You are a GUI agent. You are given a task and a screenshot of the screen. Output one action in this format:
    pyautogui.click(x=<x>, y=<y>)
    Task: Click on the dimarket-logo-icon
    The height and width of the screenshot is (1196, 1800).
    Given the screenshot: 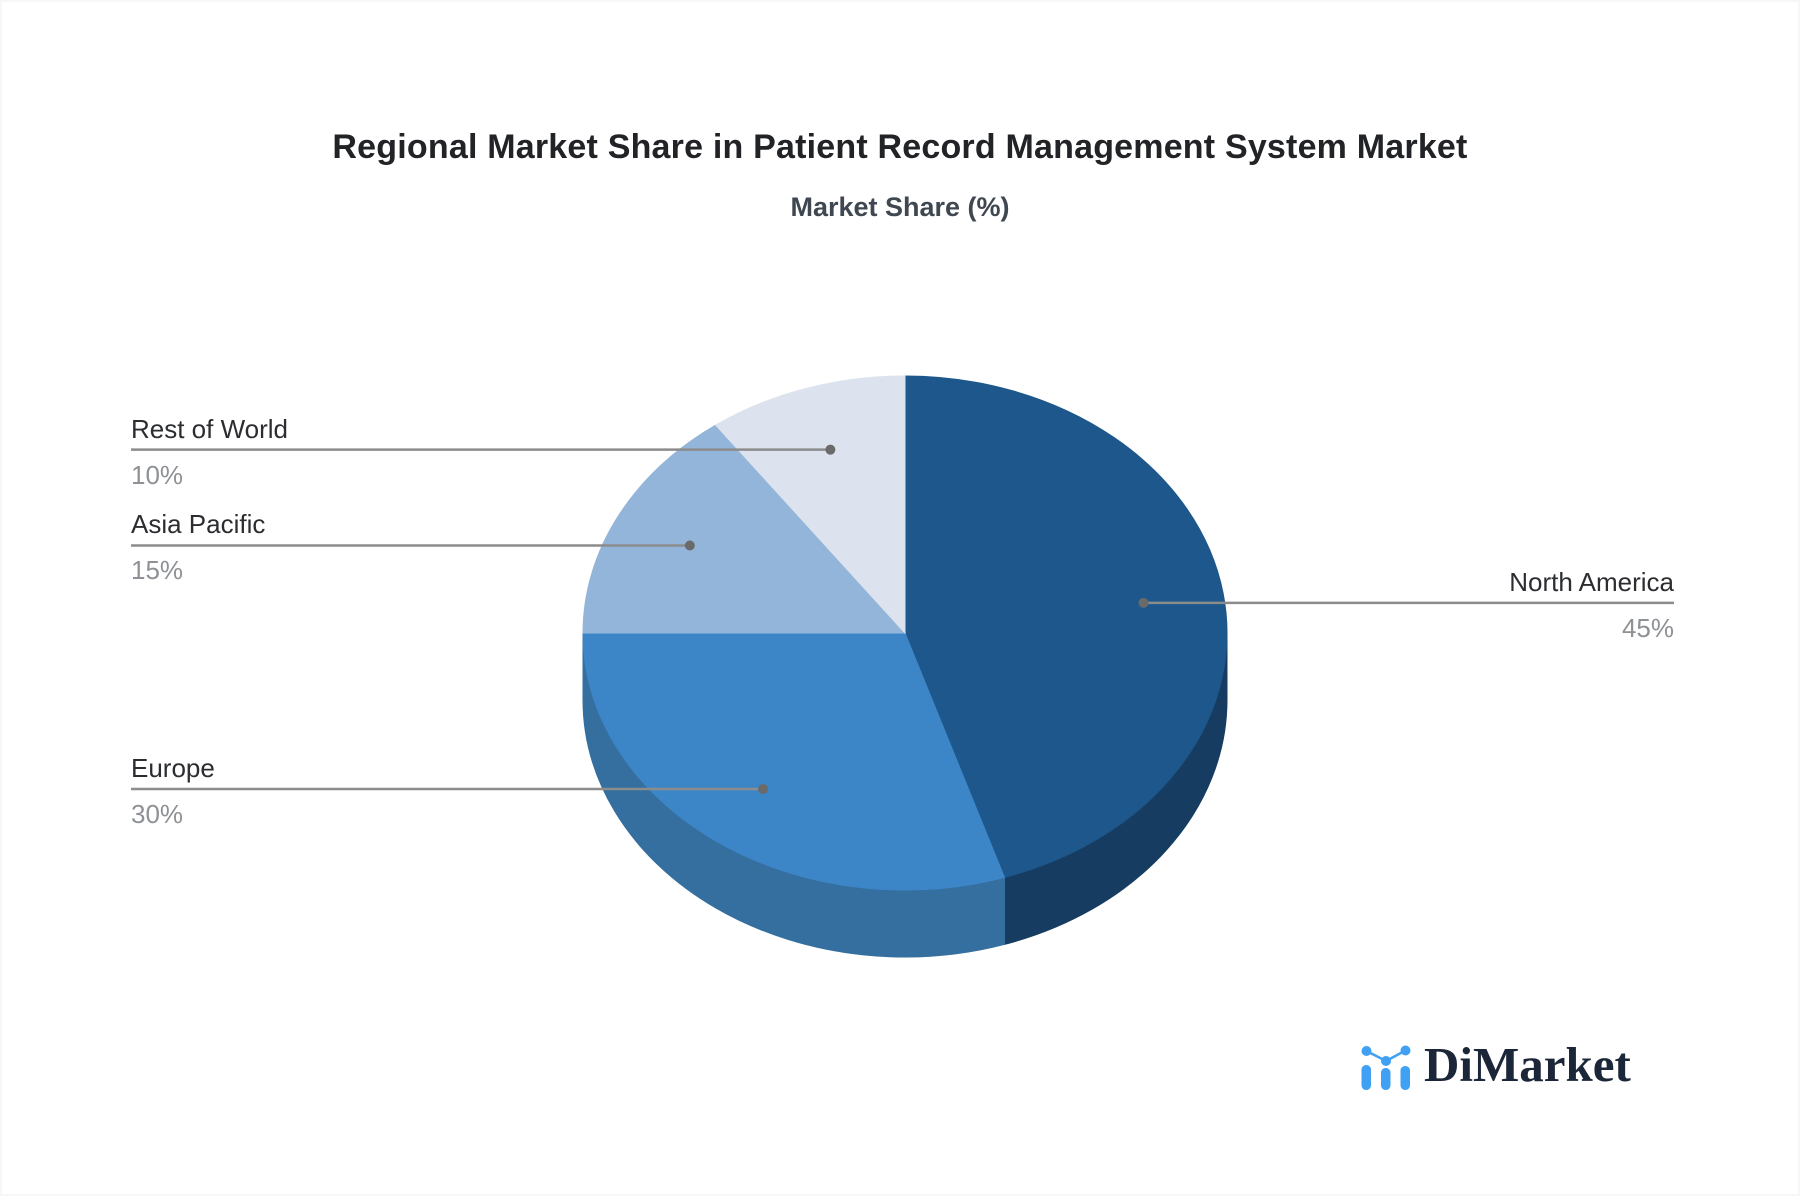 What is the action you would take?
    pyautogui.click(x=1386, y=1067)
    